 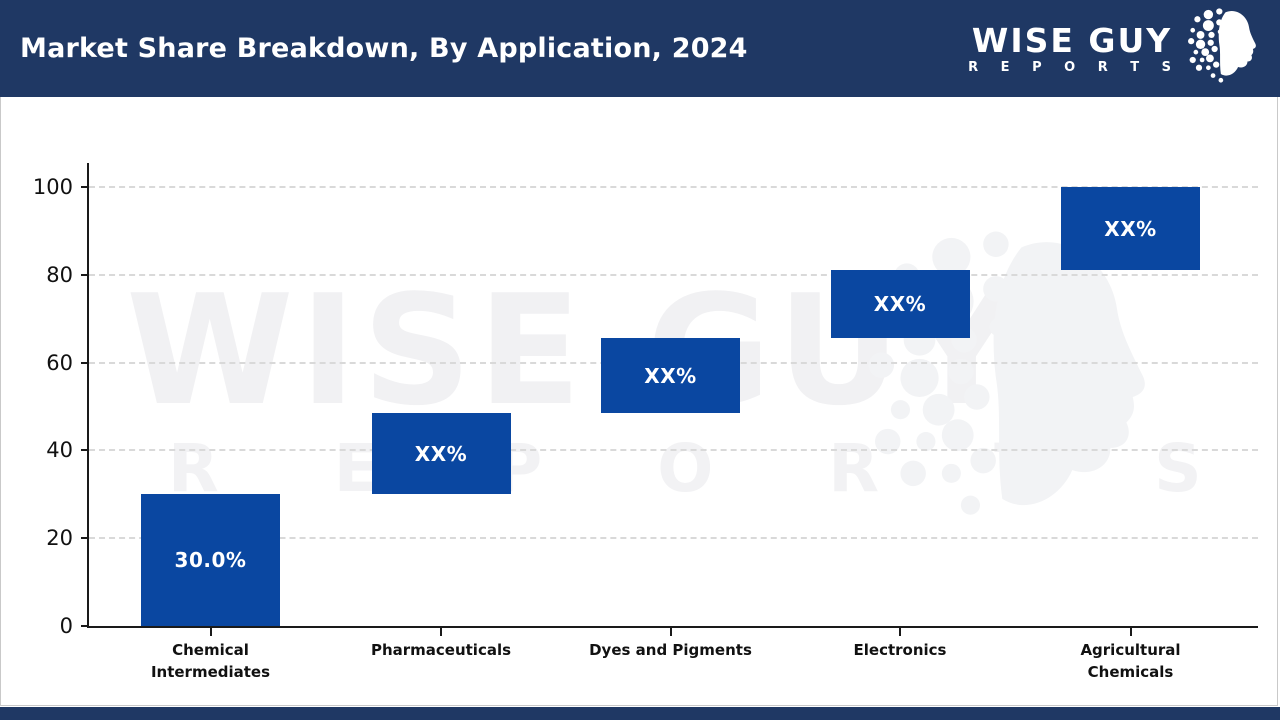 What do you see at coordinates (59, 450) in the screenshot?
I see `y-tick-label: 40` at bounding box center [59, 450].